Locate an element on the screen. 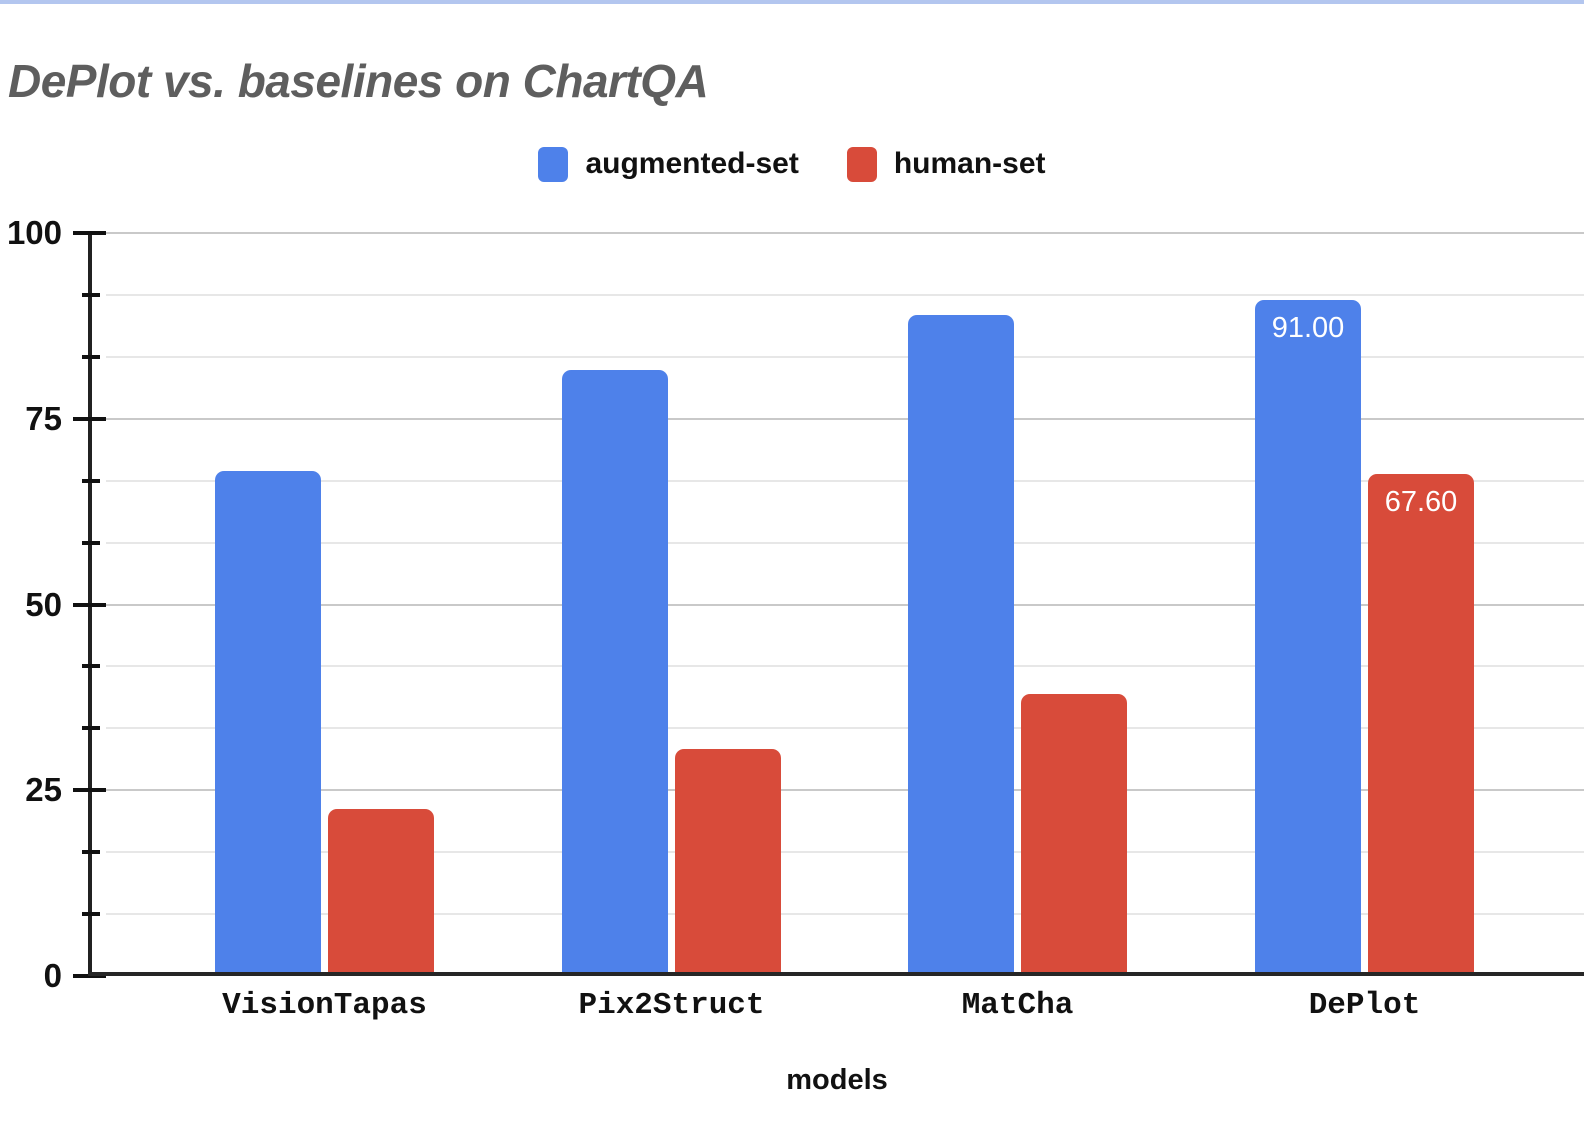  bar-human-set-pix2struct is located at coordinates (728, 860).